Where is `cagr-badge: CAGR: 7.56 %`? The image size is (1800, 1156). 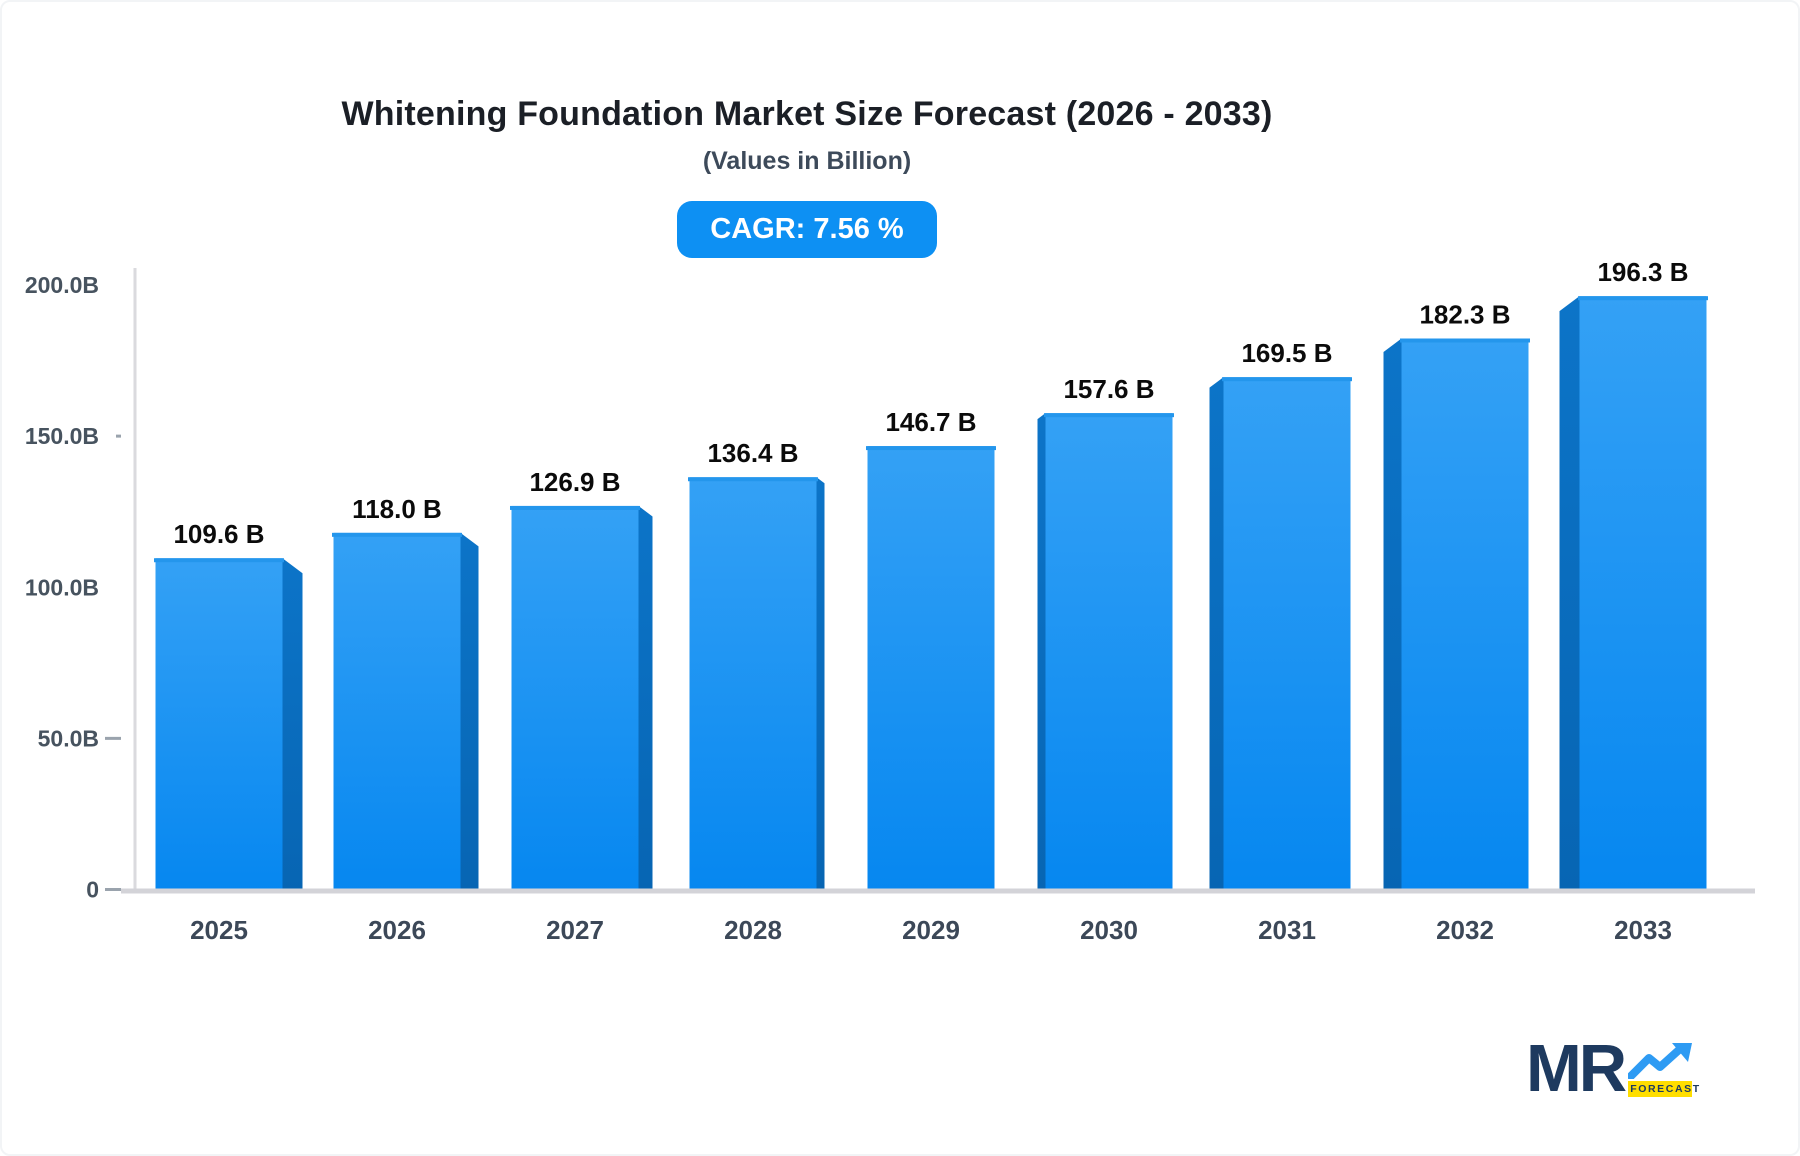 cagr-badge: CAGR: 7.56 % is located at coordinates (807, 230).